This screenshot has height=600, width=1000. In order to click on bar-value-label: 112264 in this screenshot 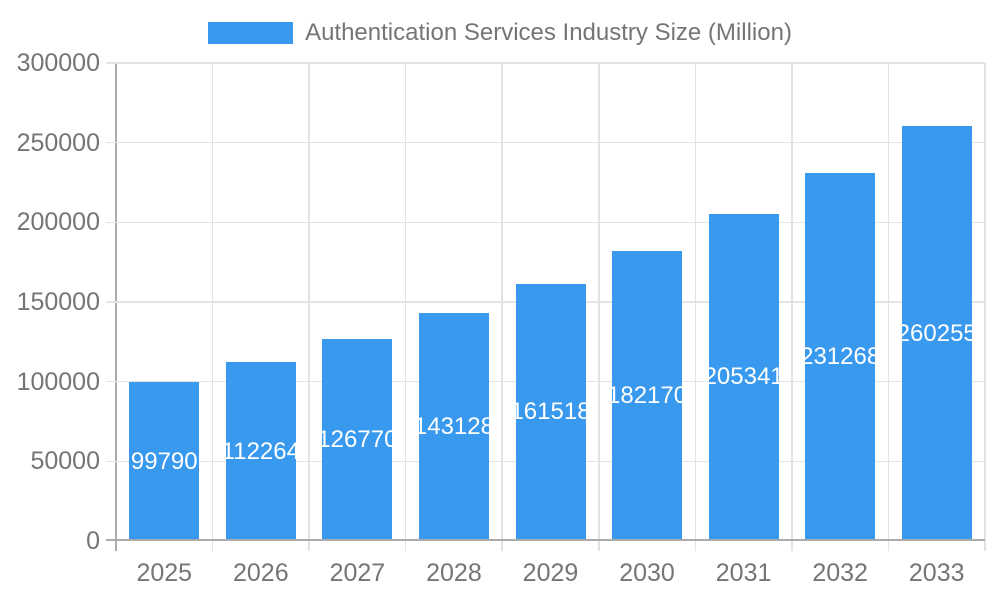, I will do `click(260, 451)`.